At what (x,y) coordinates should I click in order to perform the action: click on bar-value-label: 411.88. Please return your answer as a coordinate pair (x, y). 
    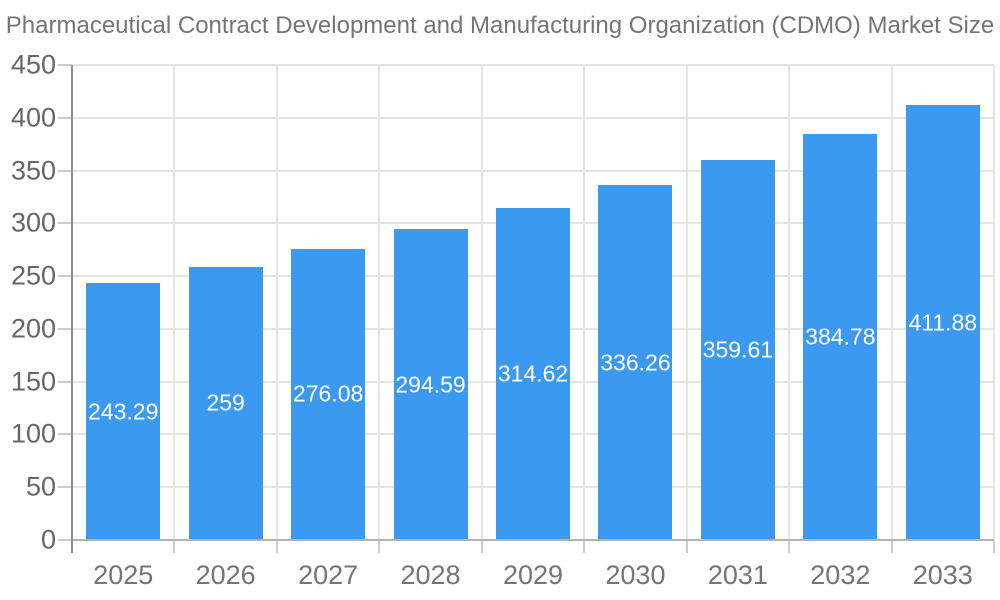
    Looking at the image, I should click on (943, 322).